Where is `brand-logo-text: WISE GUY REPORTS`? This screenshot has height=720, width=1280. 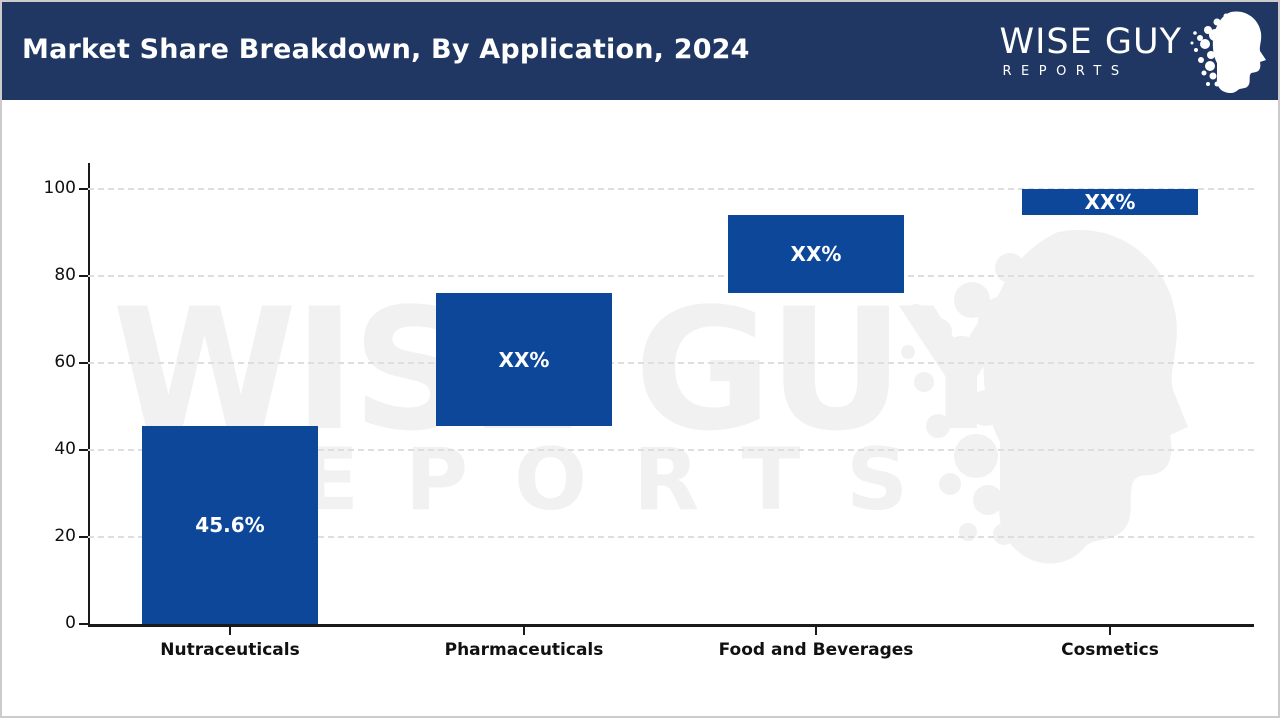
brand-logo-text: WISE GUY REPORTS is located at coordinates (1090, 51).